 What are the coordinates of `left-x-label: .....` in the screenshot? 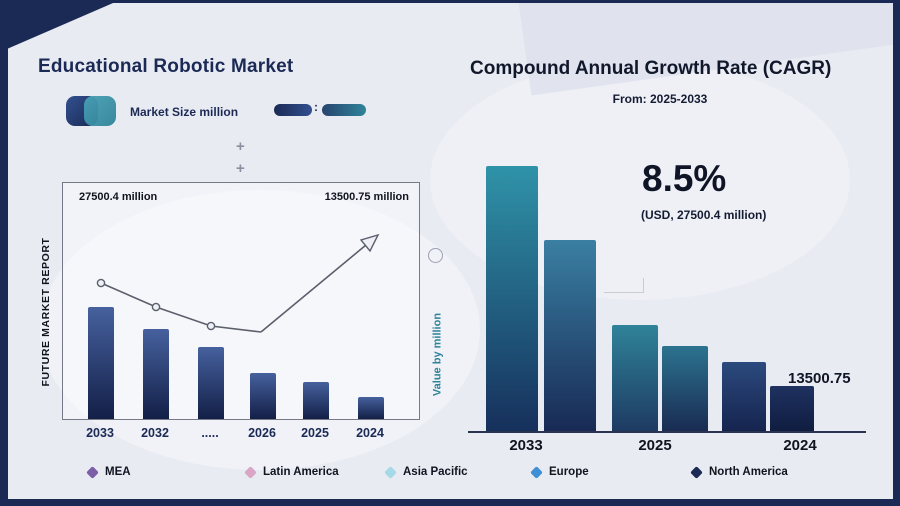 It's located at (210, 433).